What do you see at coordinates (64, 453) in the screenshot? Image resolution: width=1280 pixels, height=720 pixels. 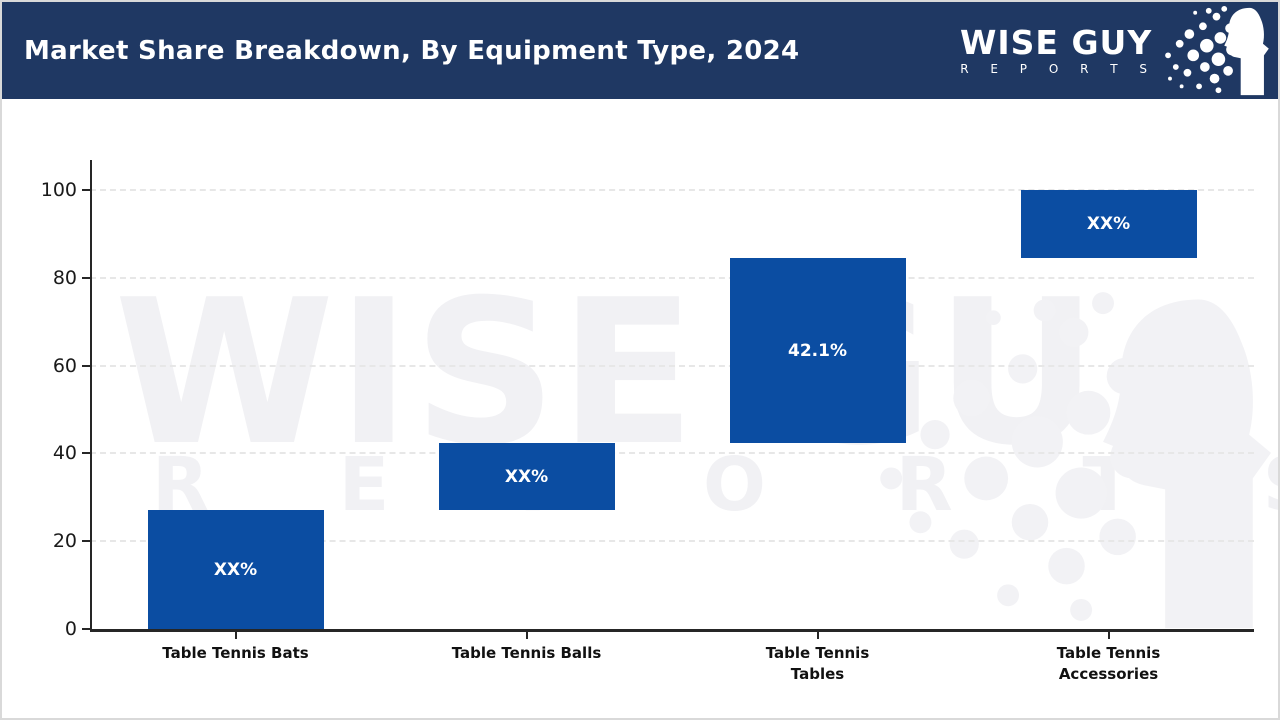 I see `y-tick-label: 40` at bounding box center [64, 453].